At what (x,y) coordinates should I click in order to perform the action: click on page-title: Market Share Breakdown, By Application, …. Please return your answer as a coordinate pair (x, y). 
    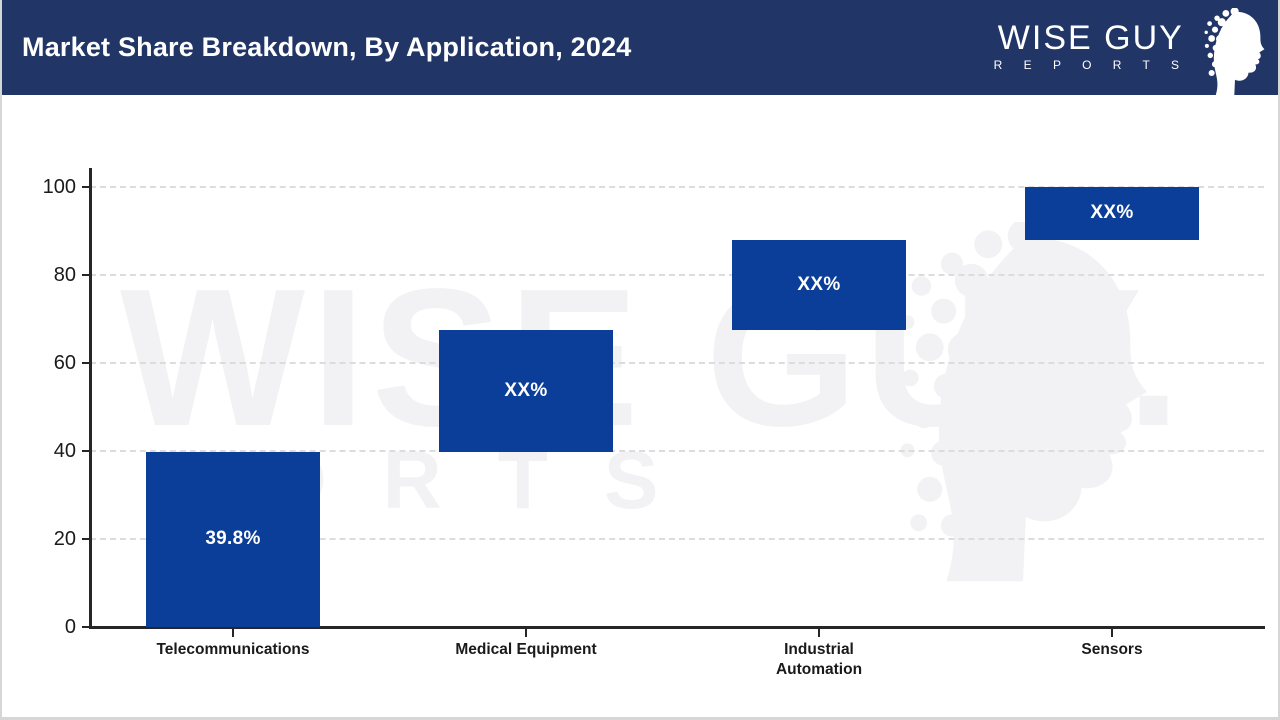
    Looking at the image, I should click on (327, 47).